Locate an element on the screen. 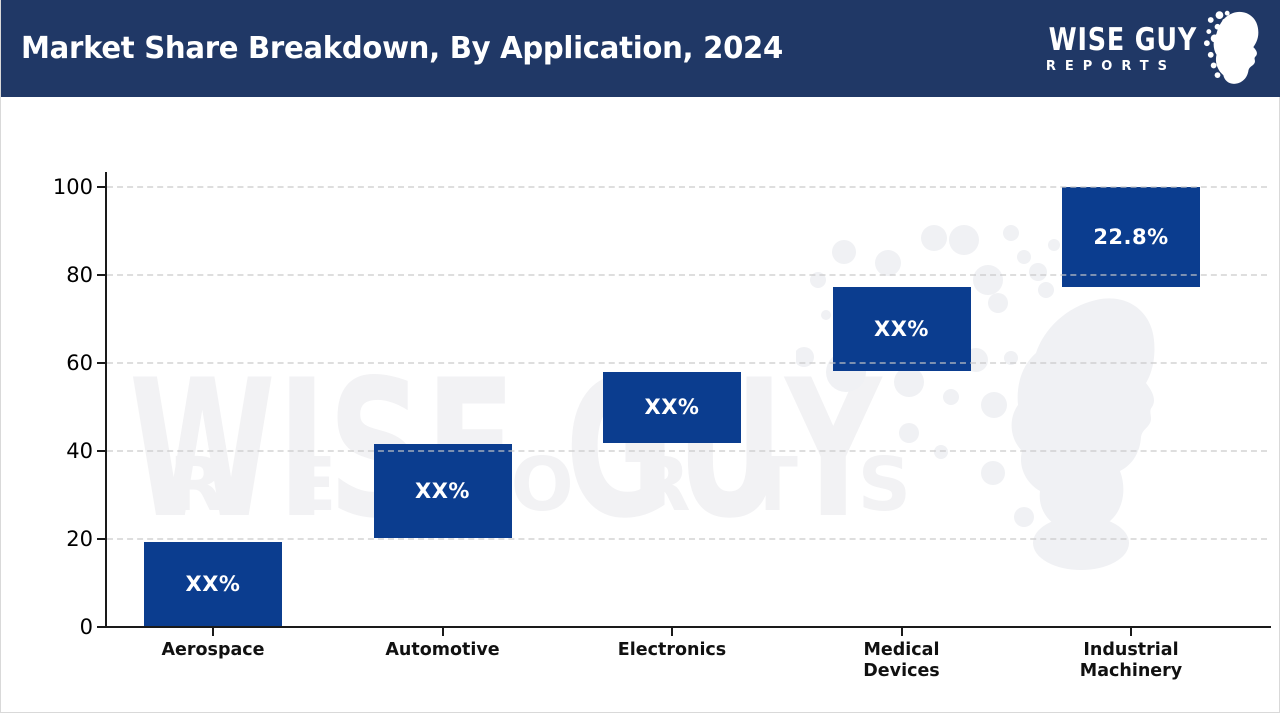 This screenshot has width=1280, height=720. x-axis-label-0: Aerospace is located at coordinates (213, 650).